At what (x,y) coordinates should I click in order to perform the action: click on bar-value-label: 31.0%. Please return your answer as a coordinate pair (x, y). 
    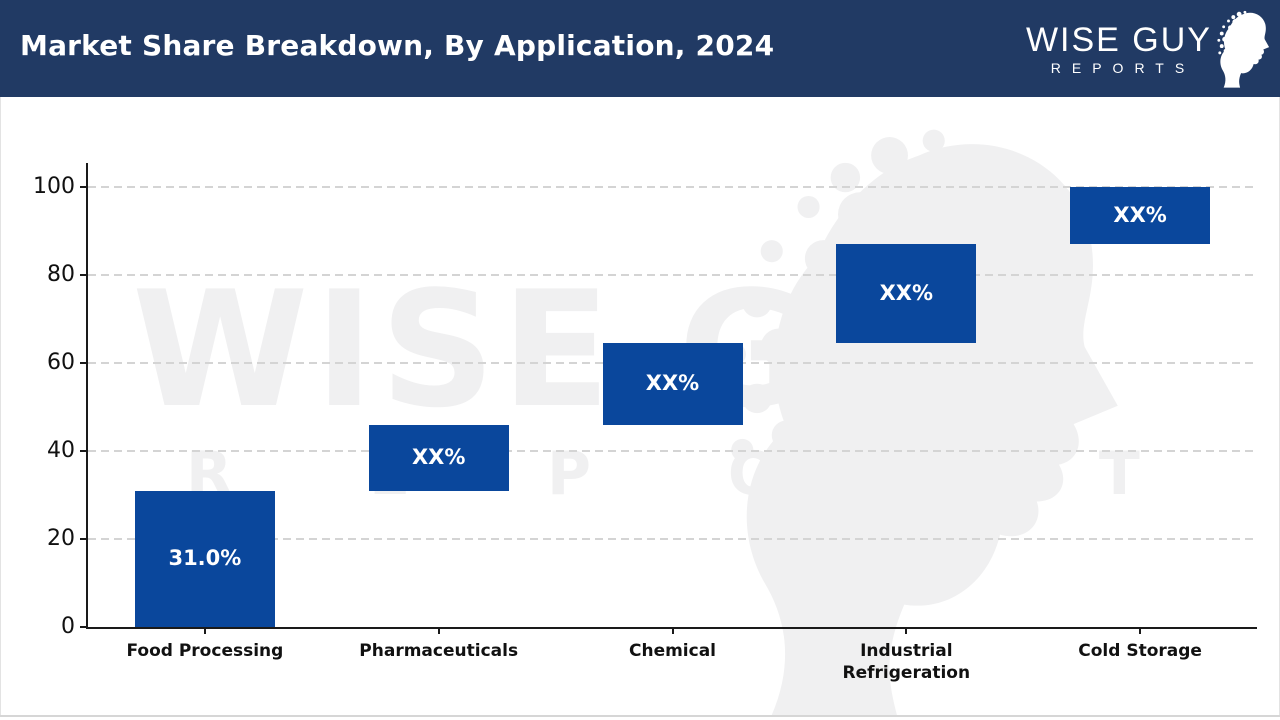
    Looking at the image, I should click on (205, 557).